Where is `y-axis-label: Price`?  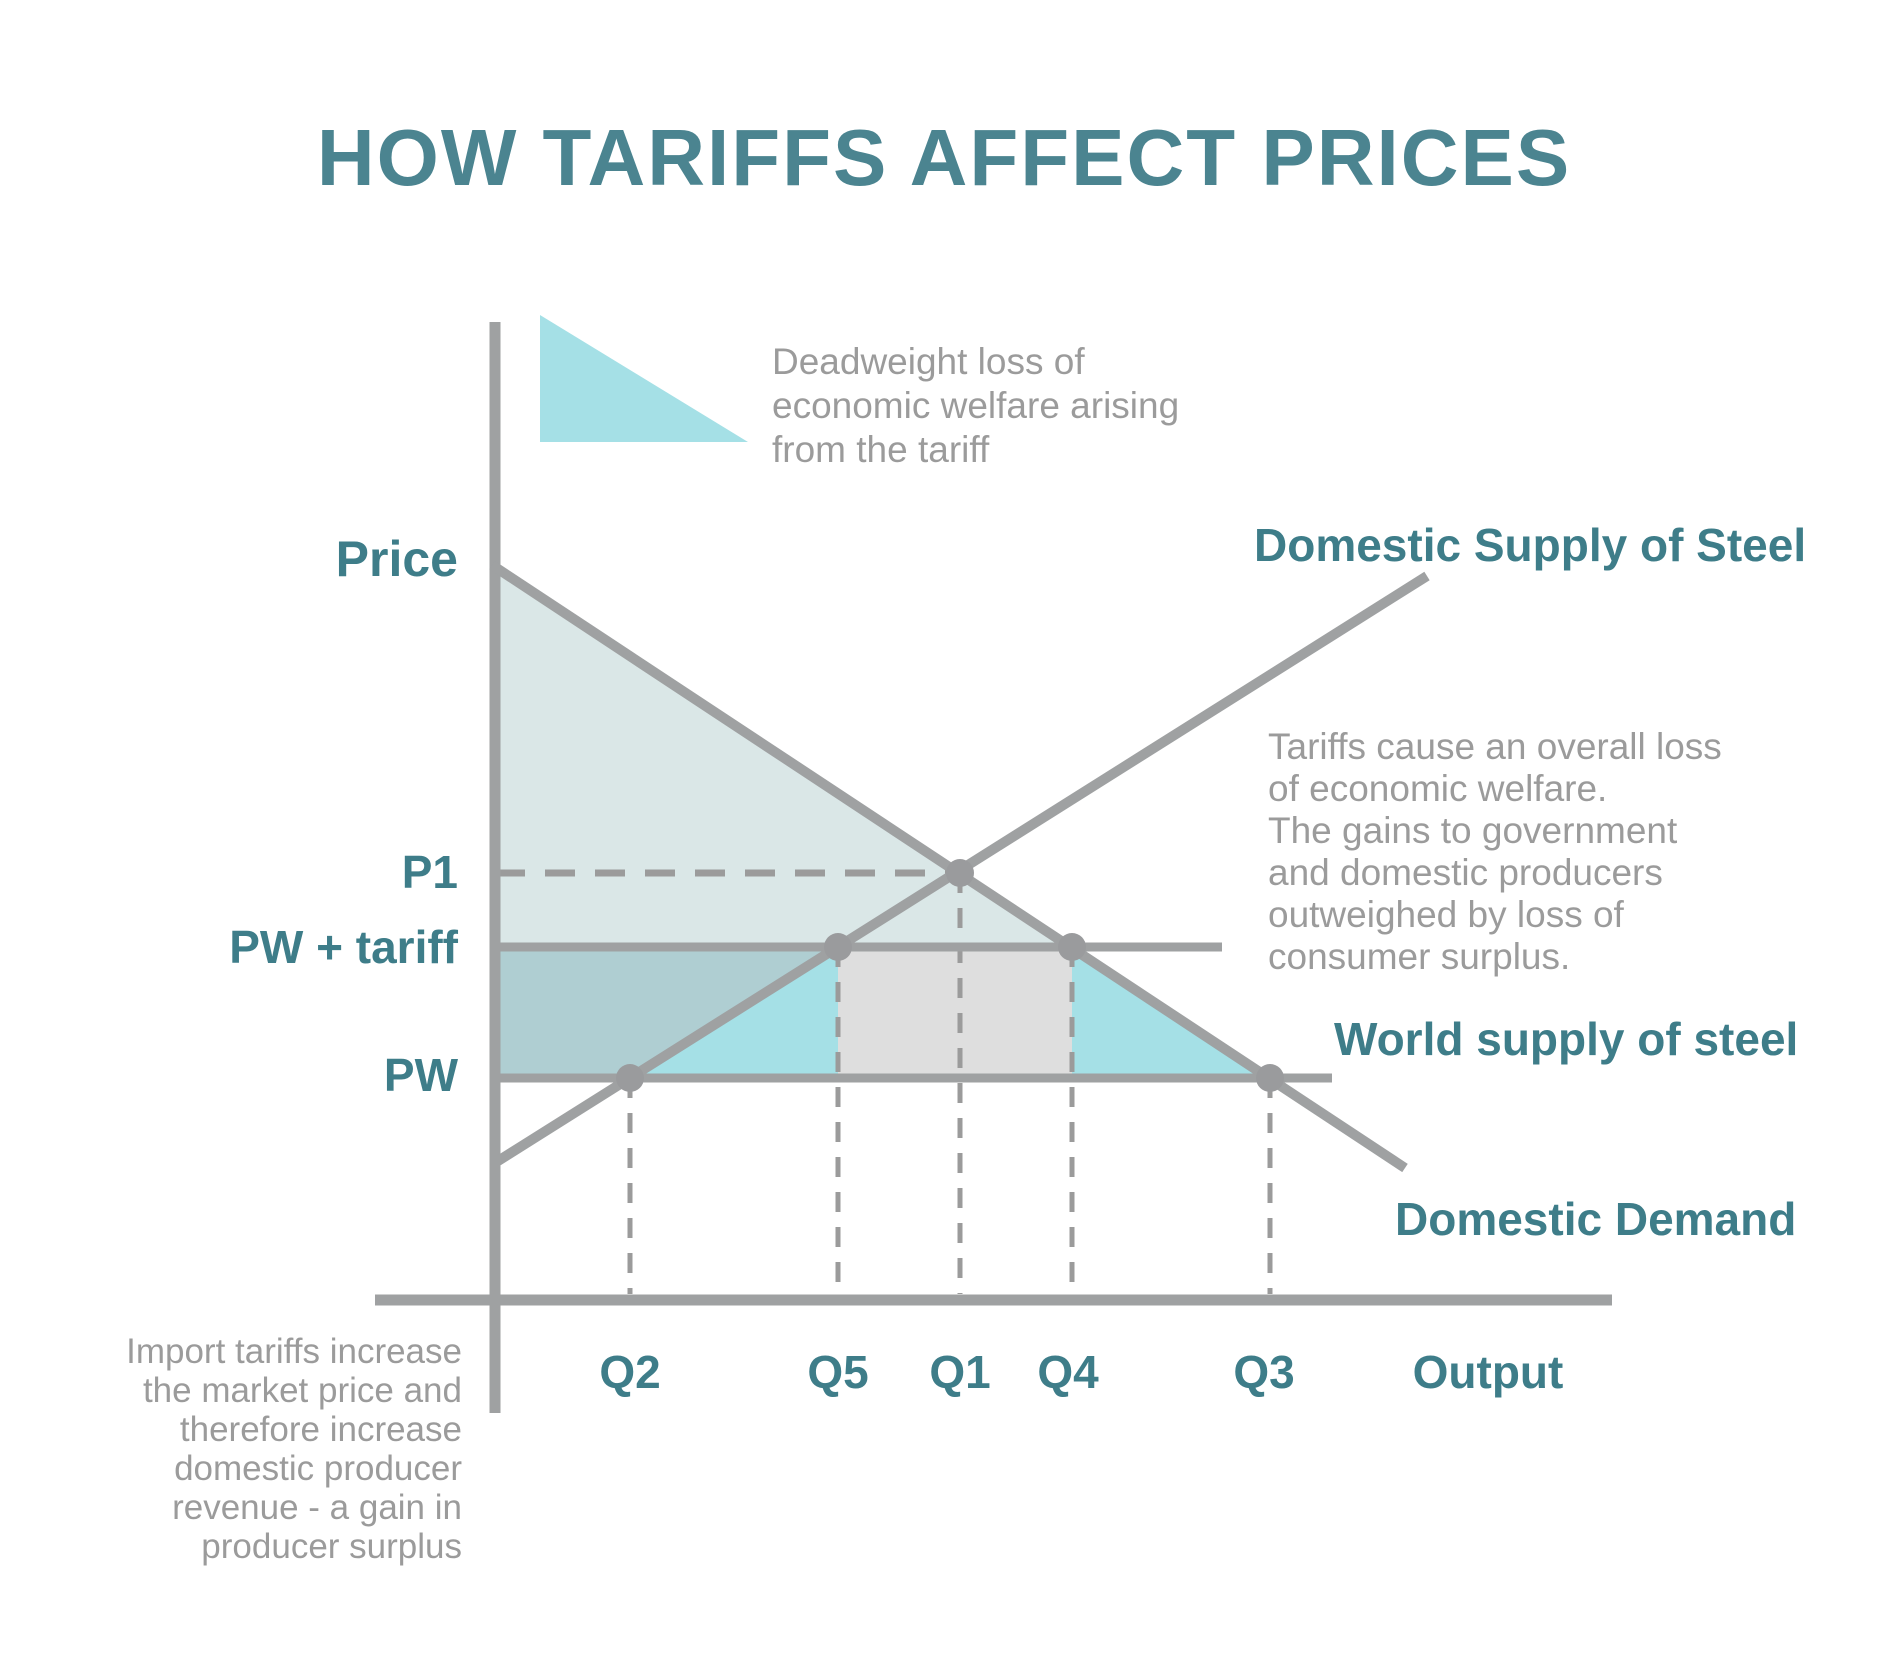 y-axis-label: Price is located at coordinates (396, 559).